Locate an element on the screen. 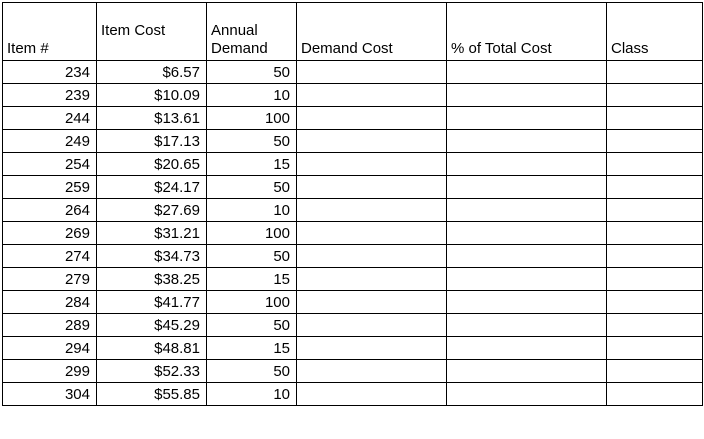 The height and width of the screenshot is (439, 704). cell-item-cost: $41.77 is located at coordinates (151, 302).